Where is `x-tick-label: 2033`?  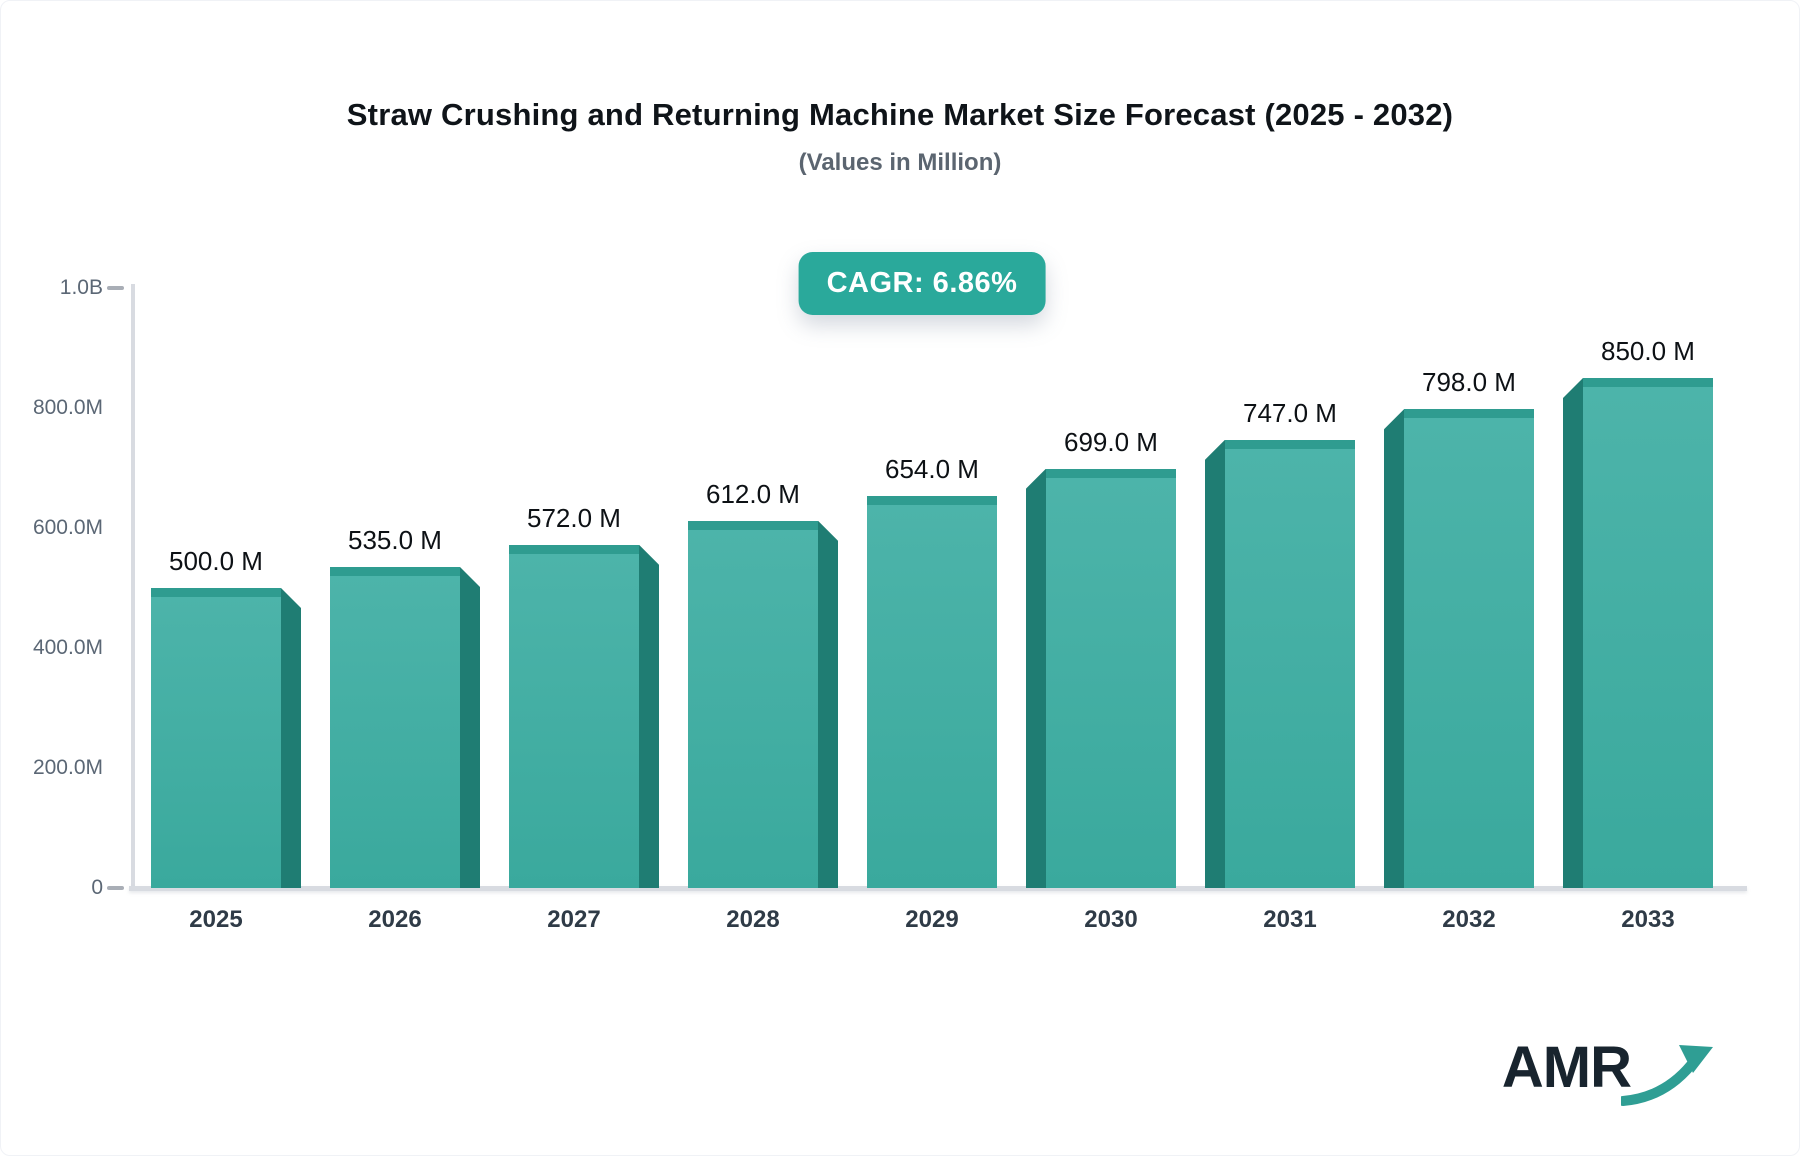 x-tick-label: 2033 is located at coordinates (1648, 919).